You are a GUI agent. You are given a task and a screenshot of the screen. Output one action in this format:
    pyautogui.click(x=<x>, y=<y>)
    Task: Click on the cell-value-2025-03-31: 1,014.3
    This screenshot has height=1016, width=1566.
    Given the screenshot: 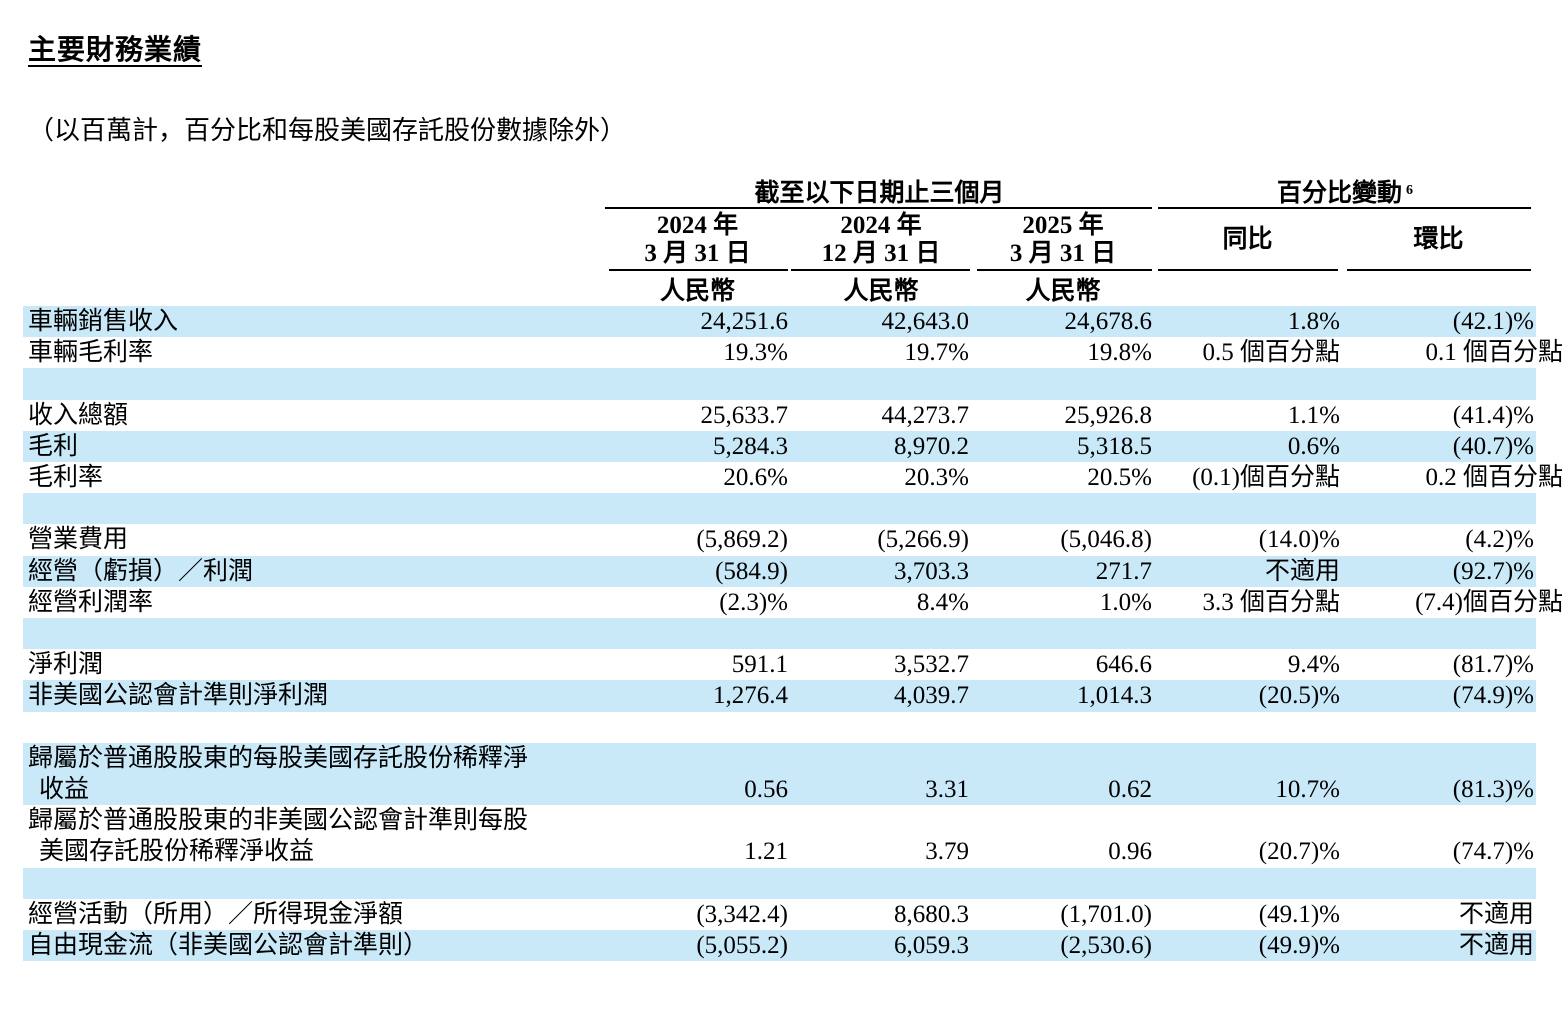 What is the action you would take?
    pyautogui.click(x=1114, y=696)
    